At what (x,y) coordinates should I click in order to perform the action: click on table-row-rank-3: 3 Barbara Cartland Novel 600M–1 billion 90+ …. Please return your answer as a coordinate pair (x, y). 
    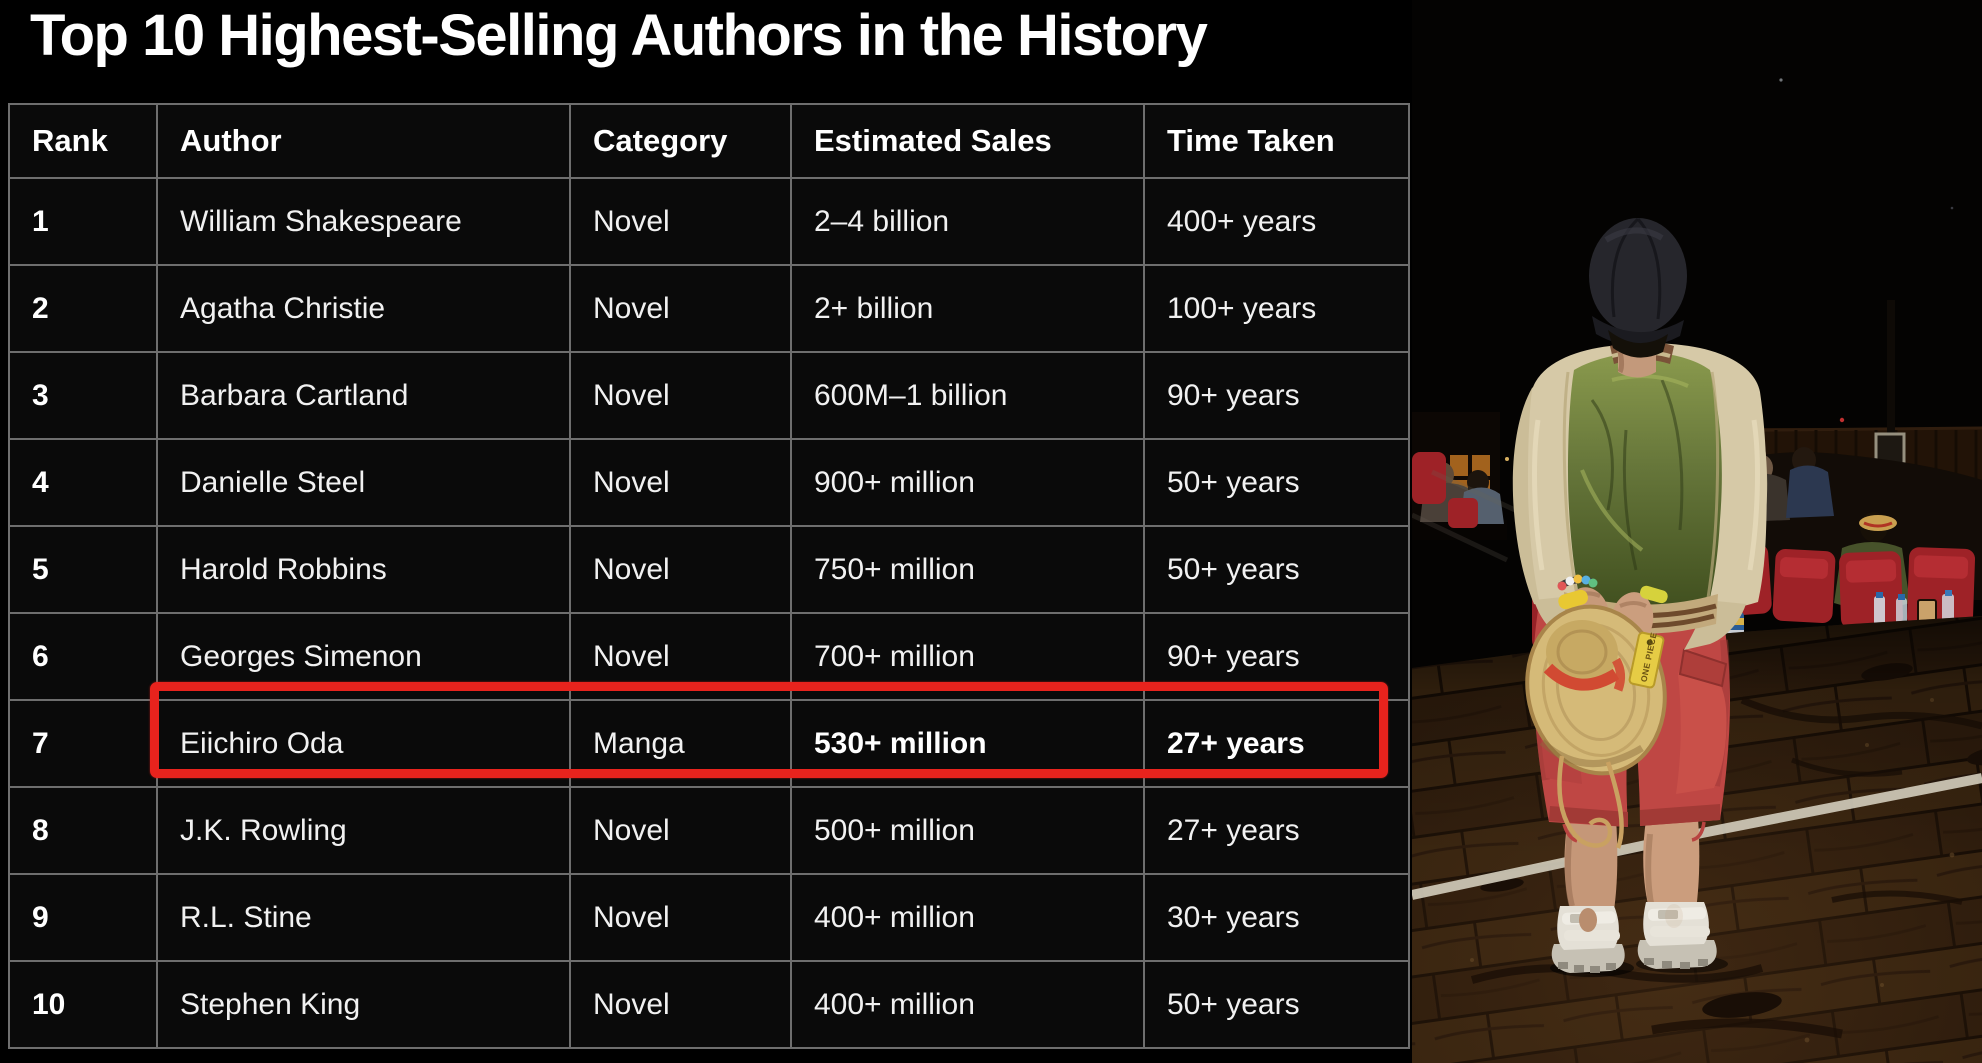
    Looking at the image, I should click on (709, 395).